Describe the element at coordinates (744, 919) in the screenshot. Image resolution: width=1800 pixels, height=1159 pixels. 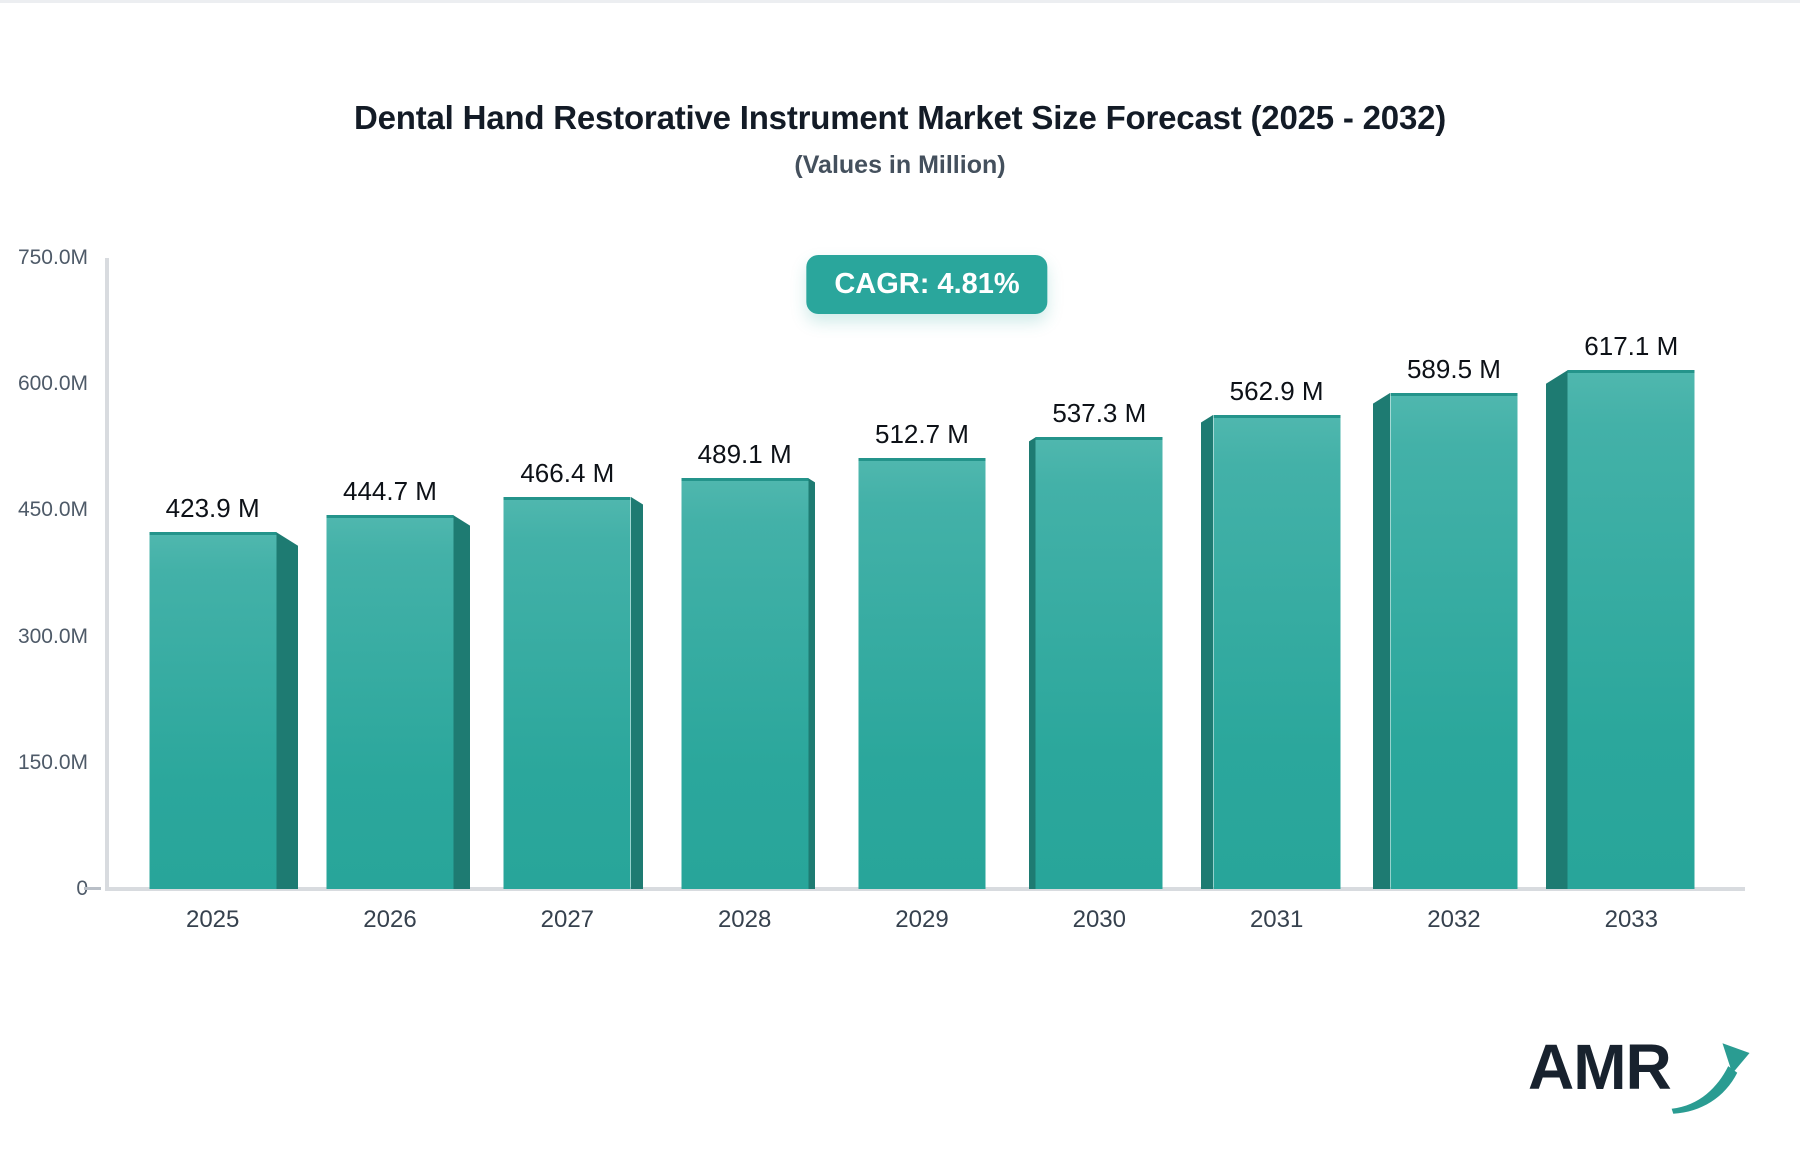
I see `x-axis-label: 2028` at that location.